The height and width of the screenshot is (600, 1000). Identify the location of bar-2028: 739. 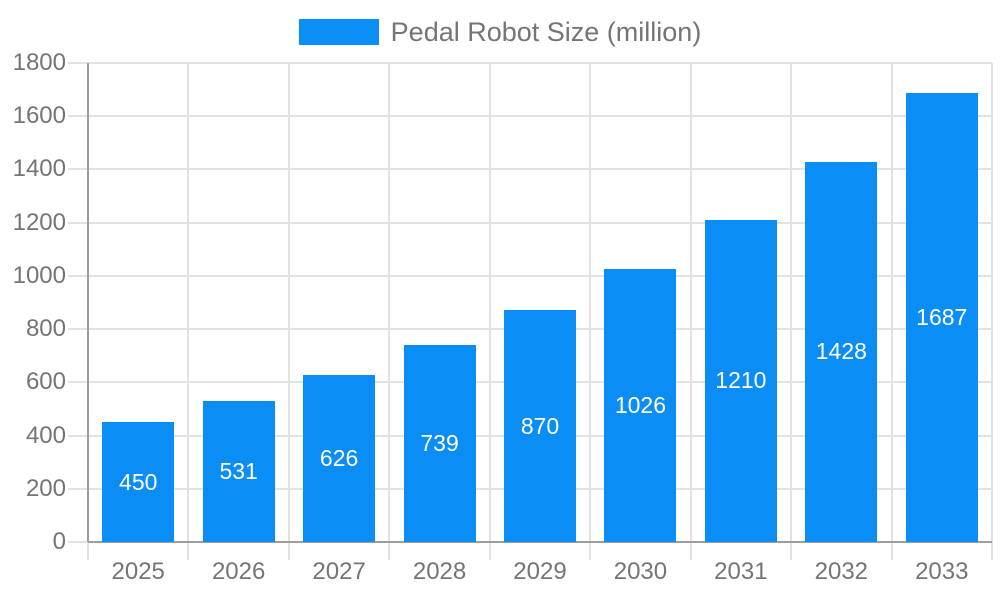
(439, 443).